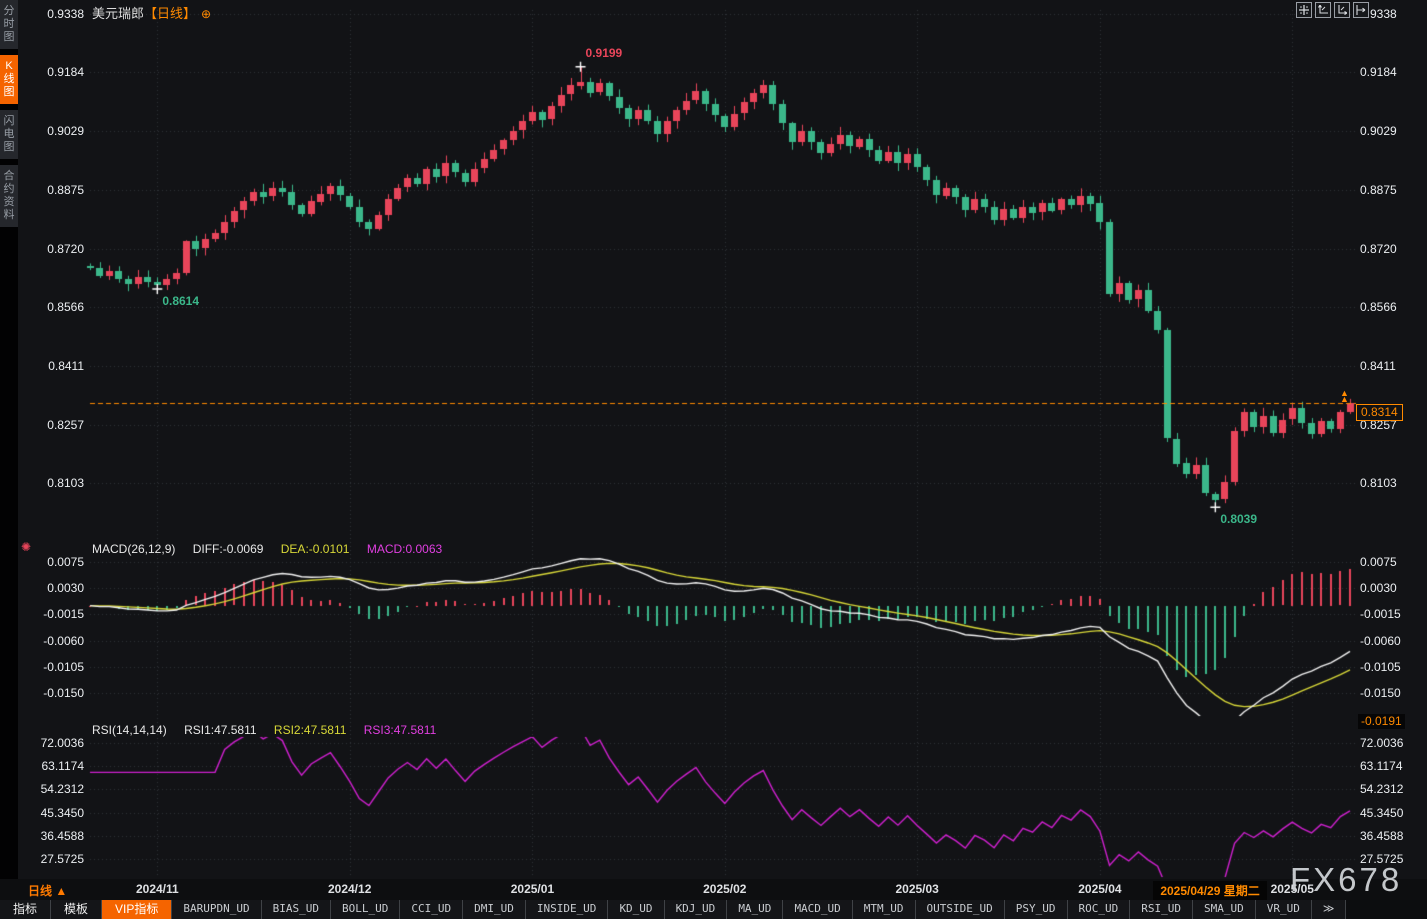  What do you see at coordinates (63, 614) in the screenshot?
I see `macd-axis-label-left: -0.0015` at bounding box center [63, 614].